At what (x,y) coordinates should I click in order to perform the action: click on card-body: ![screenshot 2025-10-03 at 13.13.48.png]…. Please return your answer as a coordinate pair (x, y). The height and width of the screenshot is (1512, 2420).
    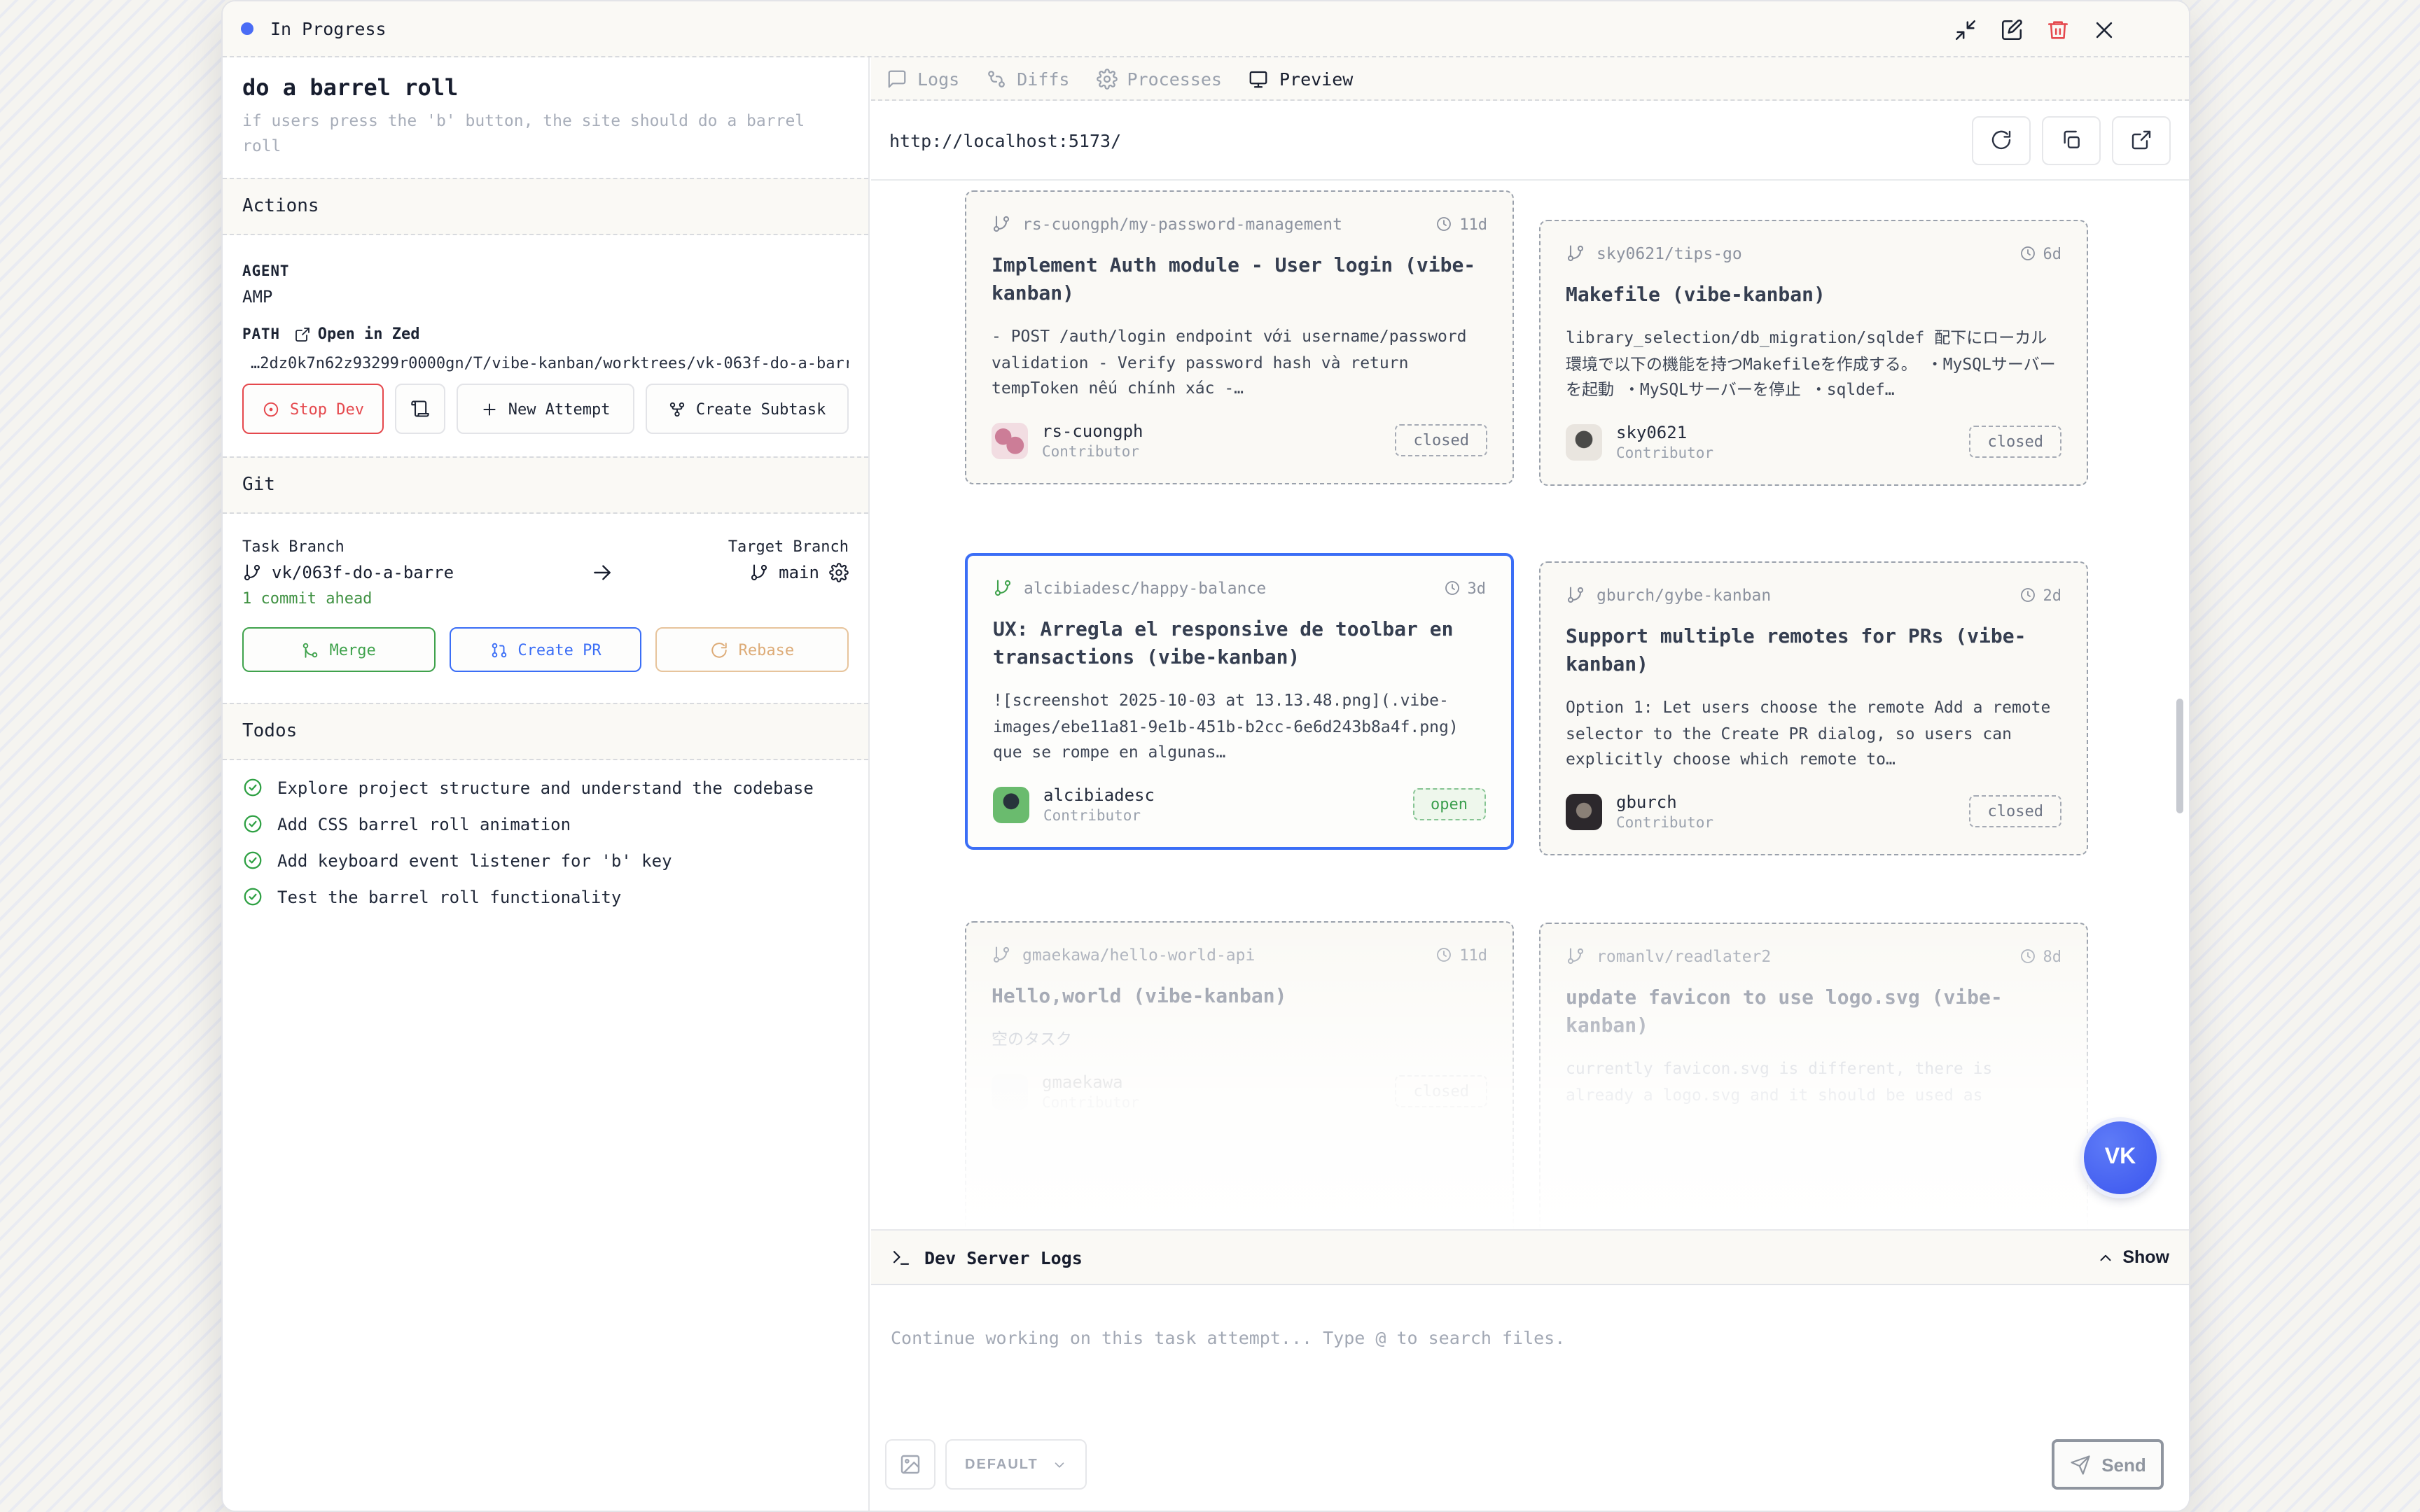
    Looking at the image, I should click on (1226, 726).